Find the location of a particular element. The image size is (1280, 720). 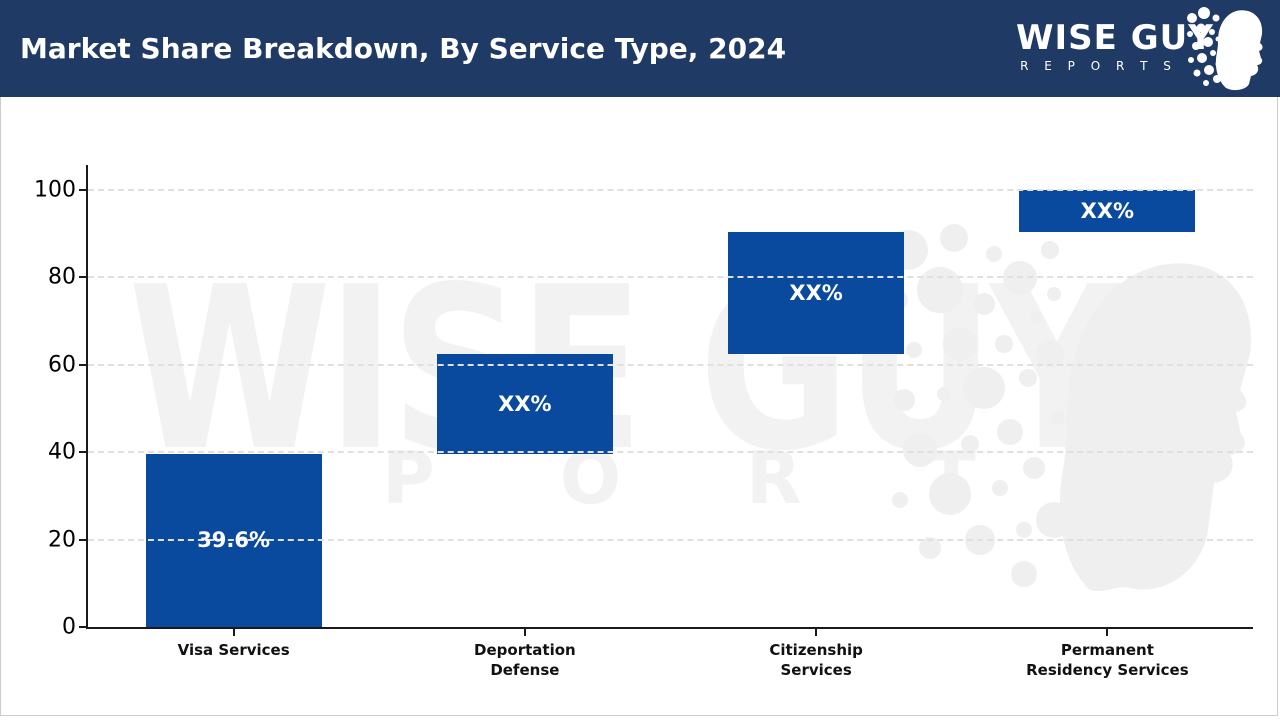

x-category-label: Permanent Residency Services is located at coordinates (1107, 660).